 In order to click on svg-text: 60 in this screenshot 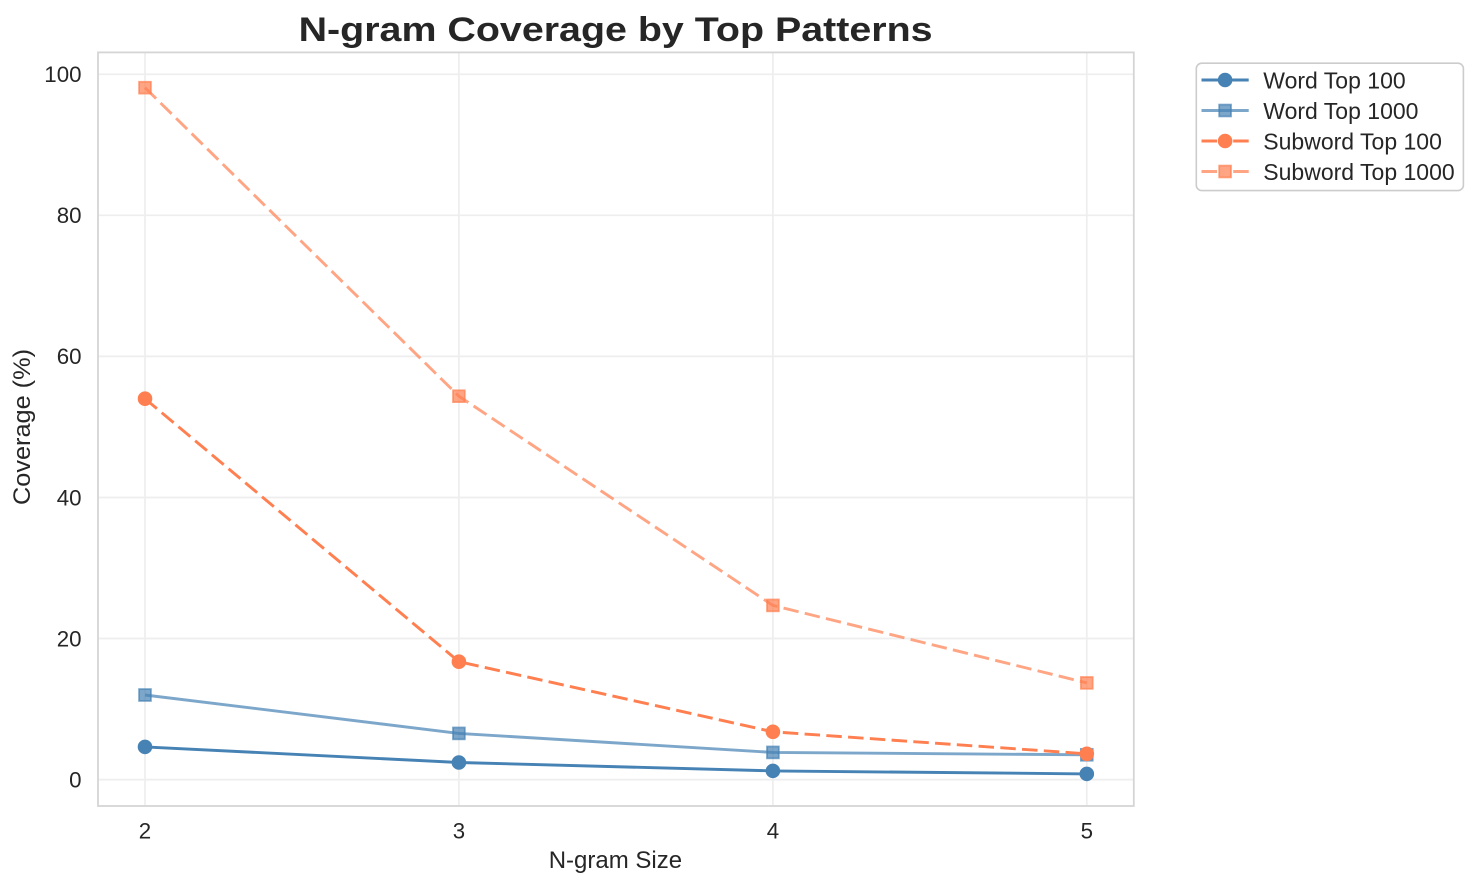, I will do `click(69, 356)`.